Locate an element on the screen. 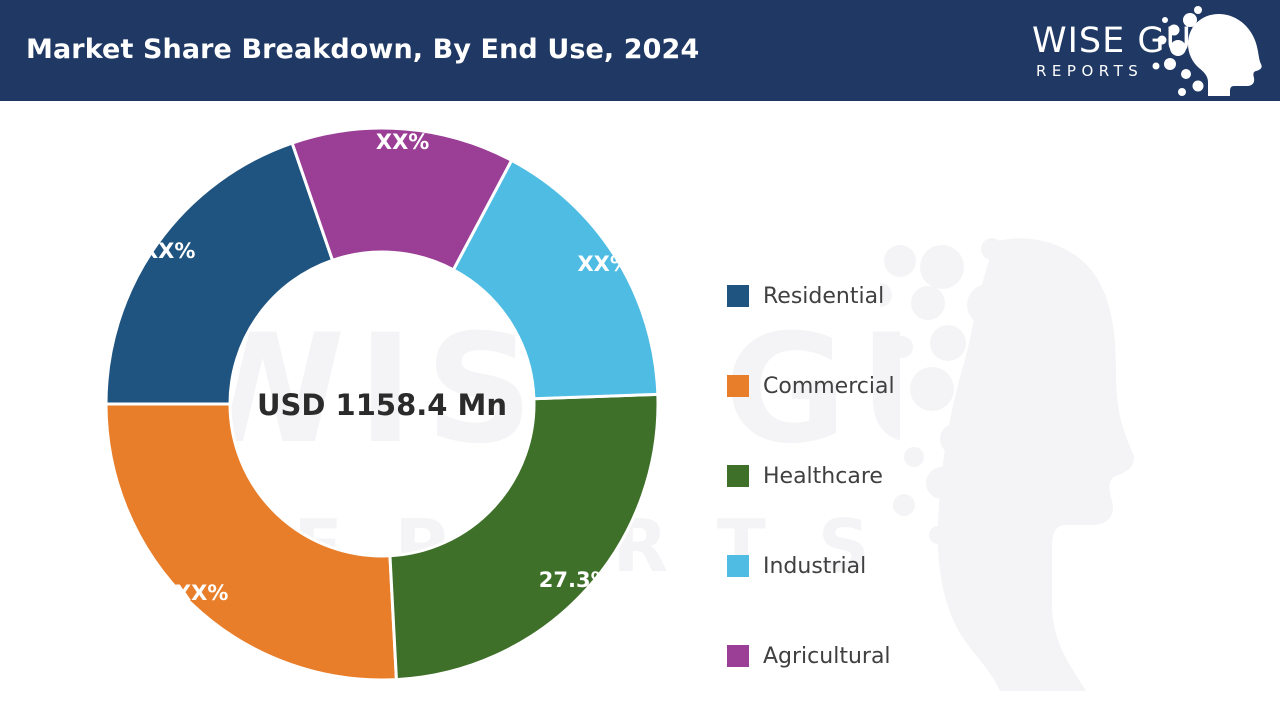 The width and height of the screenshot is (1280, 720). slice-agricultural is located at coordinates (402, 199).